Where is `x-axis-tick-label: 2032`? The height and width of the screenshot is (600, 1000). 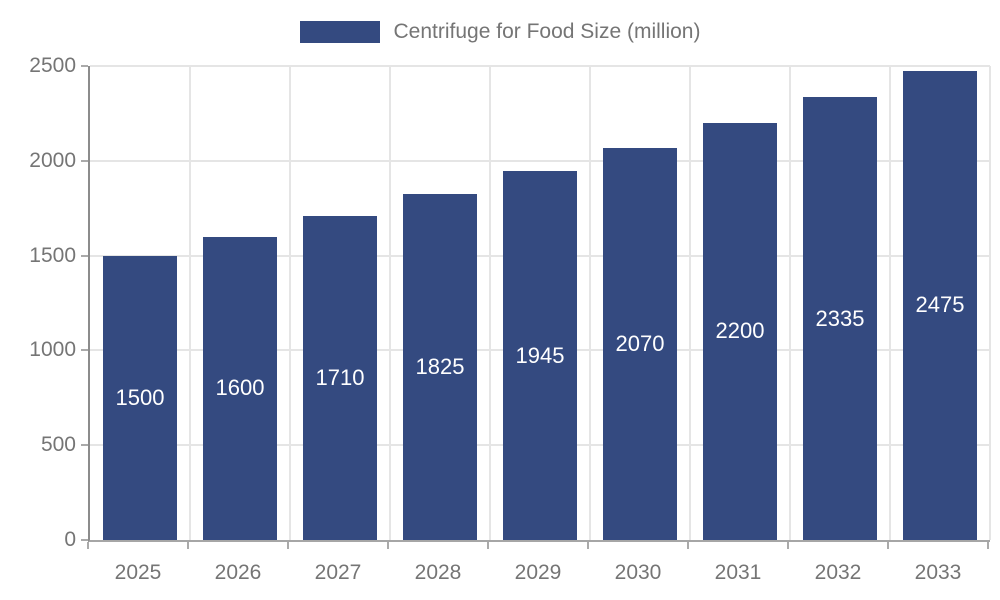 x-axis-tick-label: 2032 is located at coordinates (838, 572).